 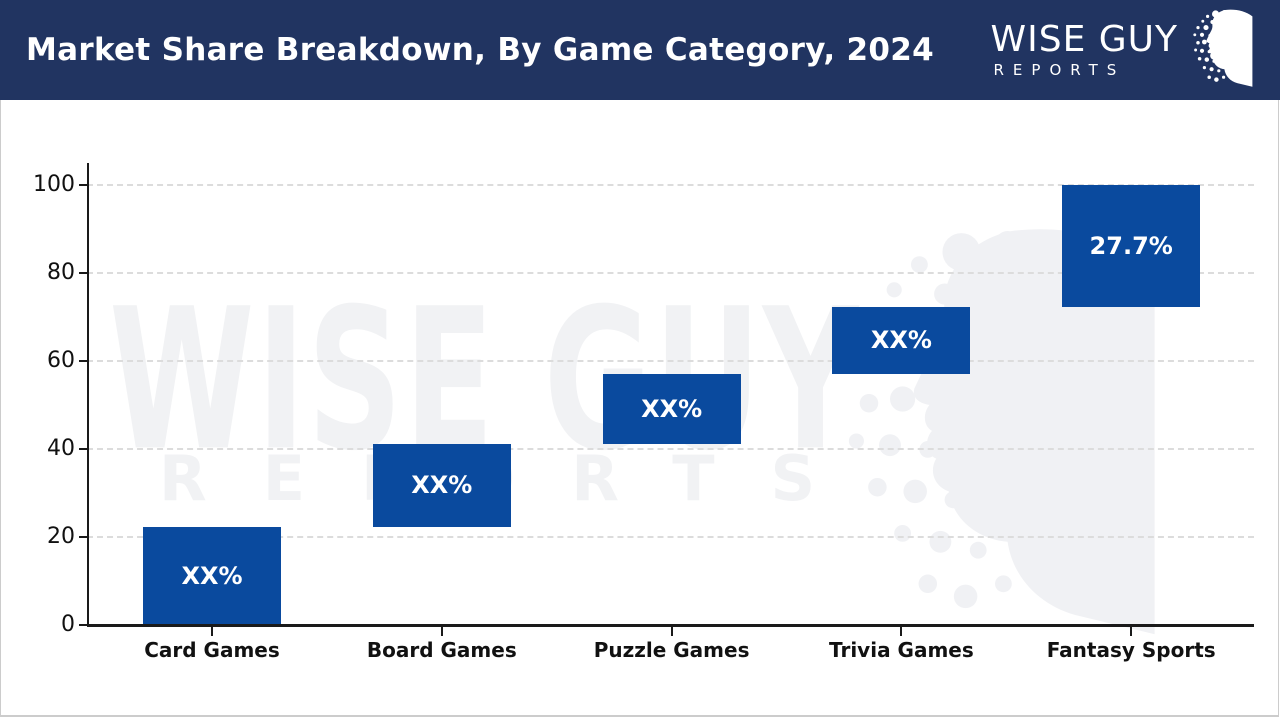 I want to click on bar-value-label-board-games: XX%, so click(x=442, y=485).